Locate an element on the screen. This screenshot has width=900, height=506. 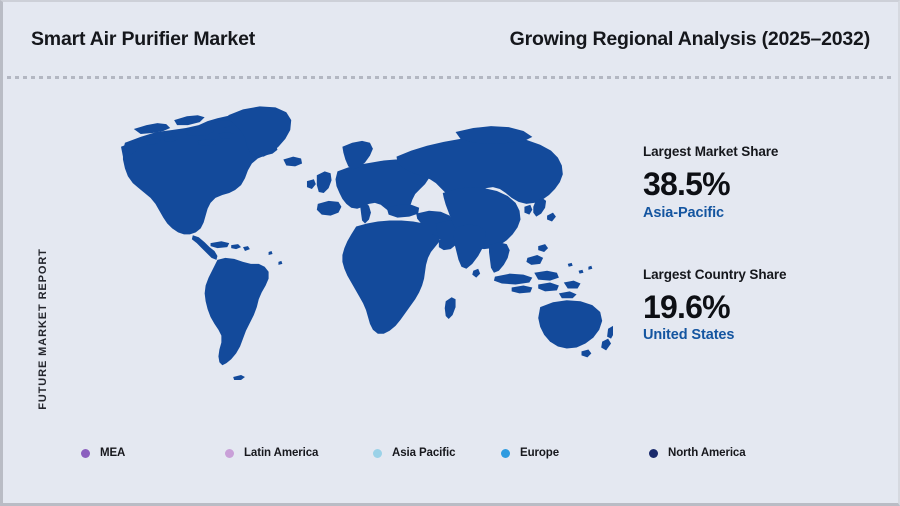
legend-item-asia-pacific: Asia Pacific is located at coordinates (437, 453).